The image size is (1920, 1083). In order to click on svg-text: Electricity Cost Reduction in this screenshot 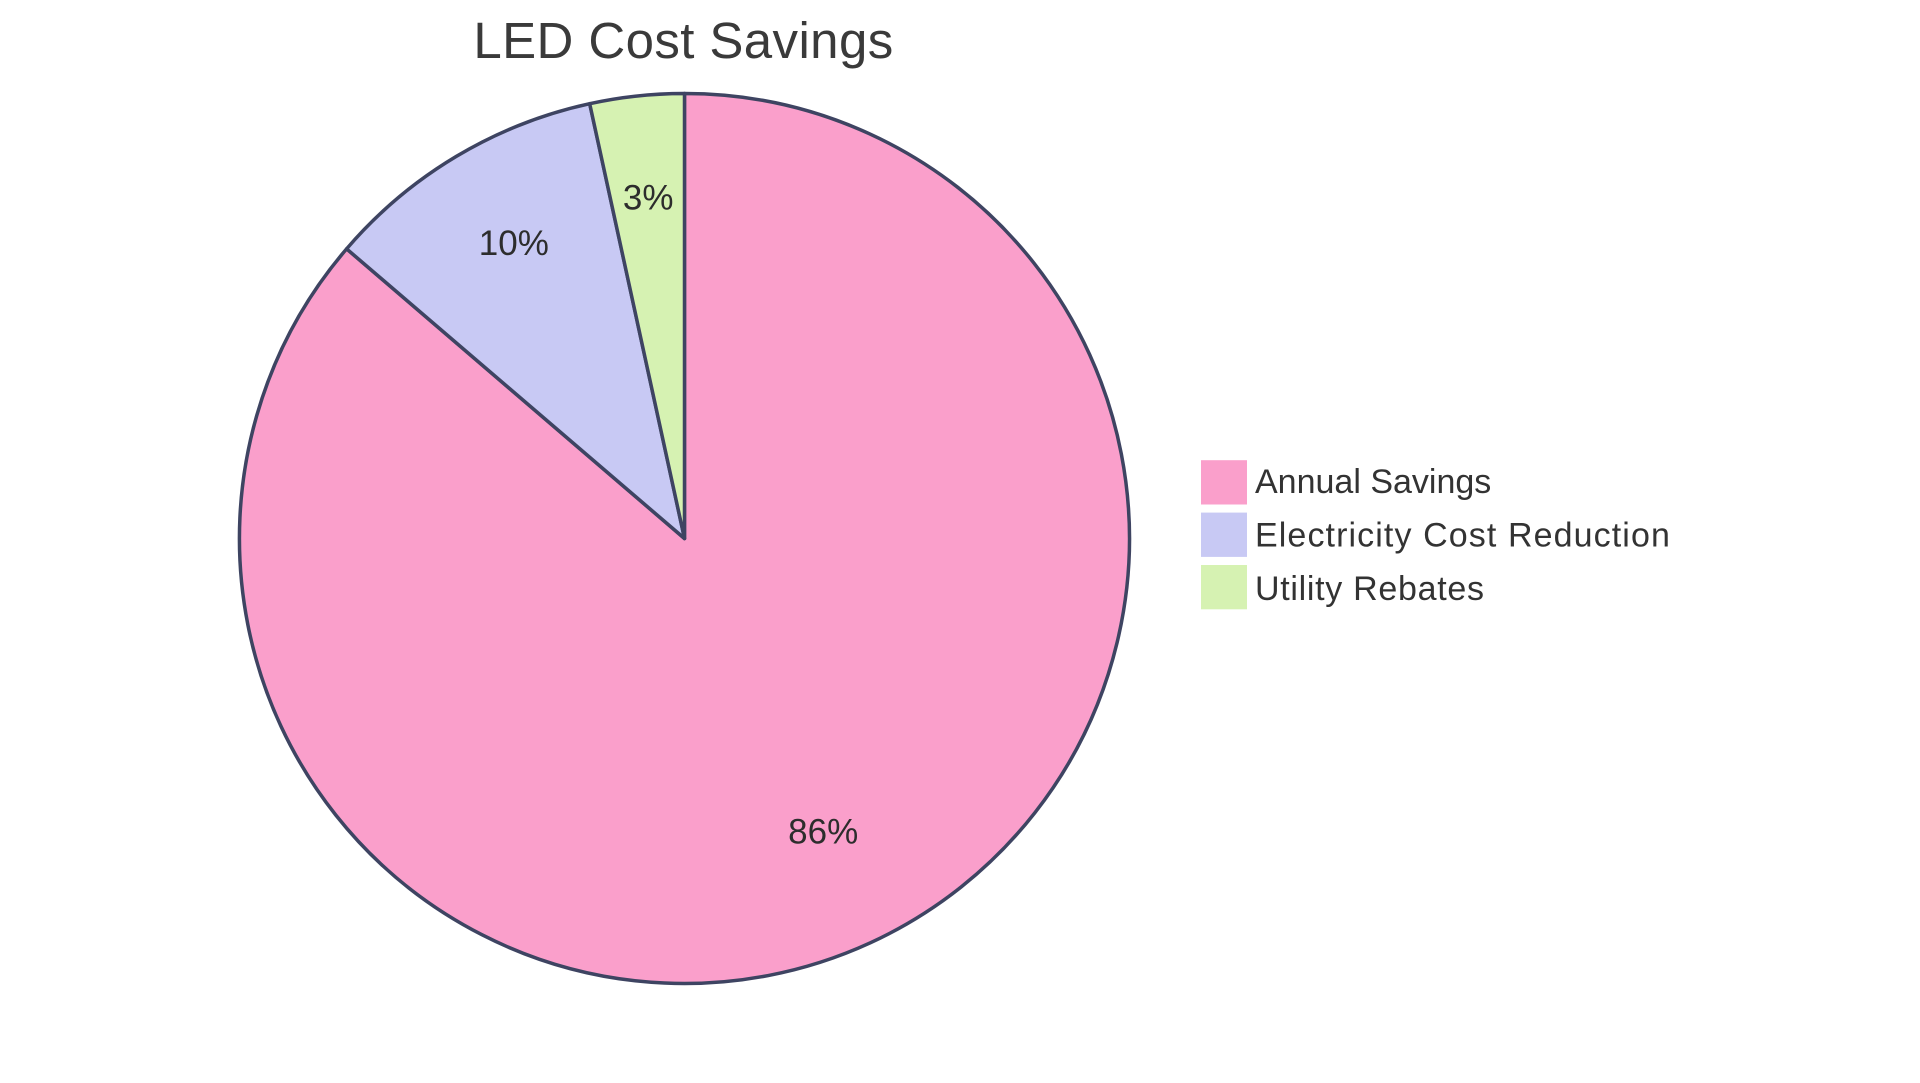, I will do `click(1463, 535)`.